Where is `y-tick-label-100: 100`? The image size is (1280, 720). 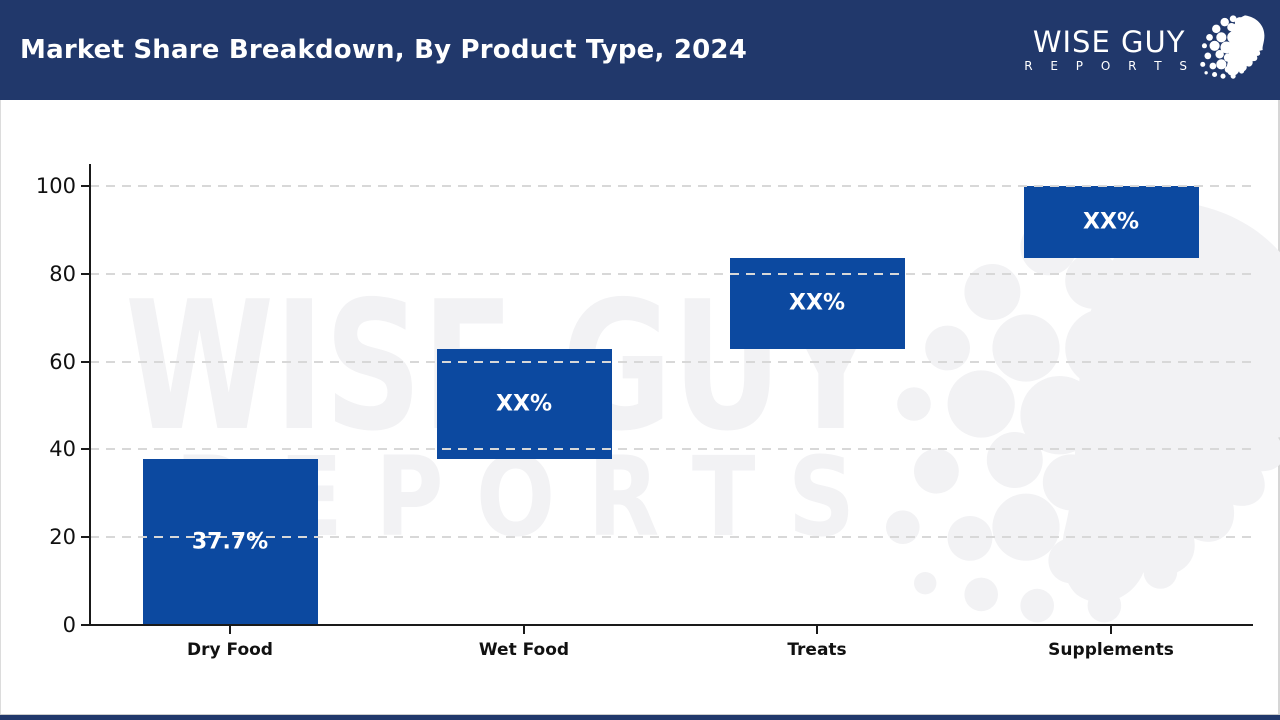
y-tick-label-100: 100 is located at coordinates (55, 186).